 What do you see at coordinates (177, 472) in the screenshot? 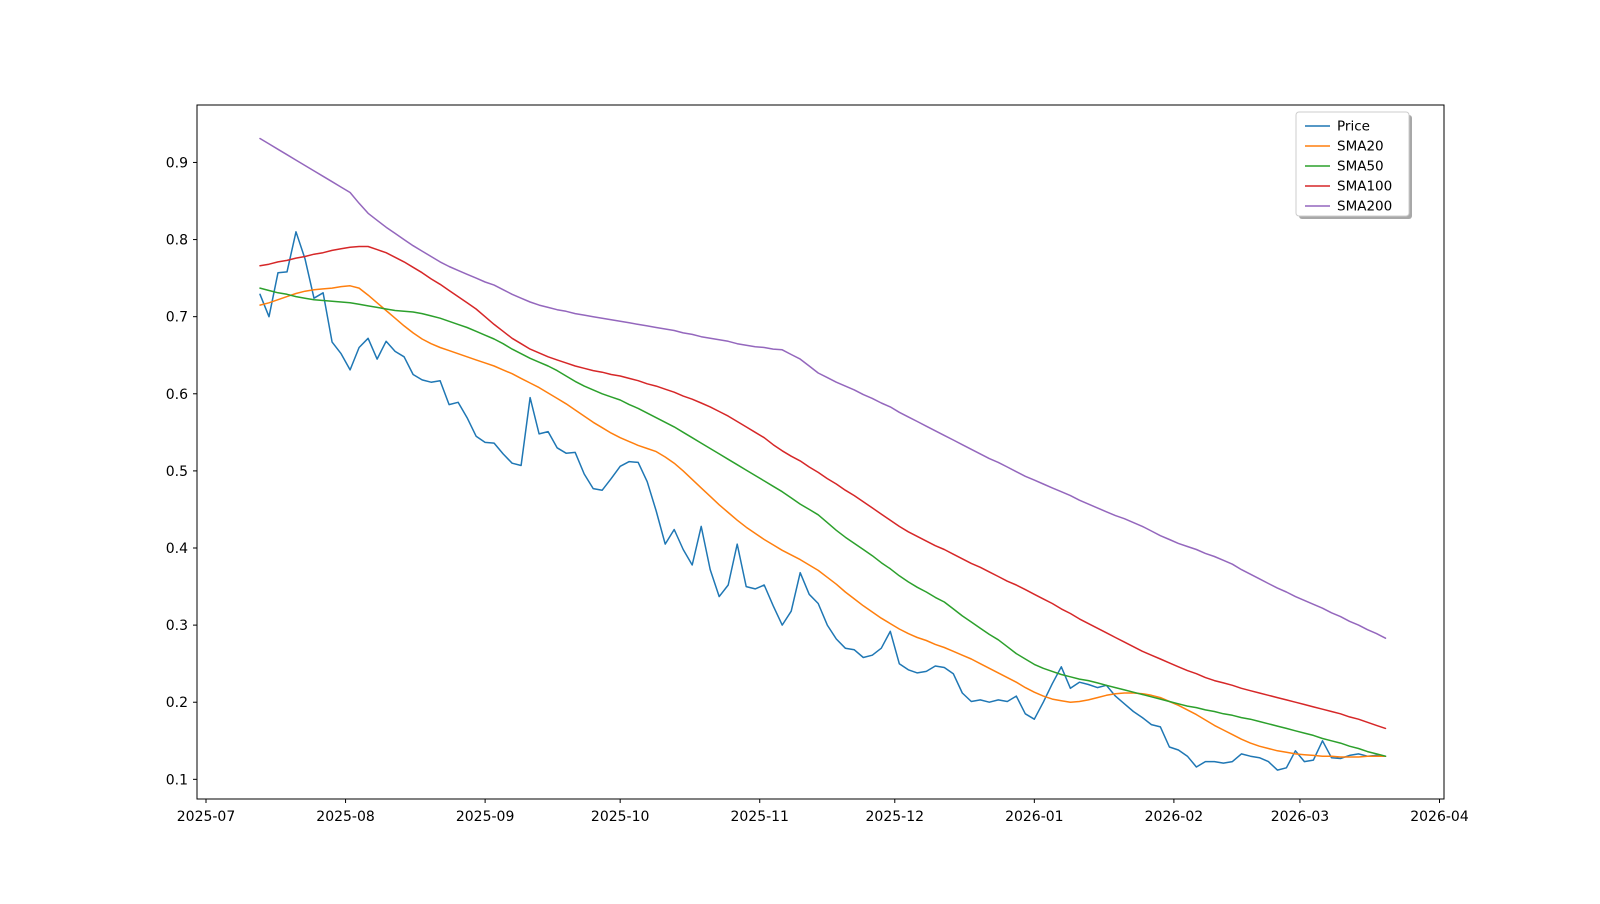
I see `y-tick-label: 0.5` at bounding box center [177, 472].